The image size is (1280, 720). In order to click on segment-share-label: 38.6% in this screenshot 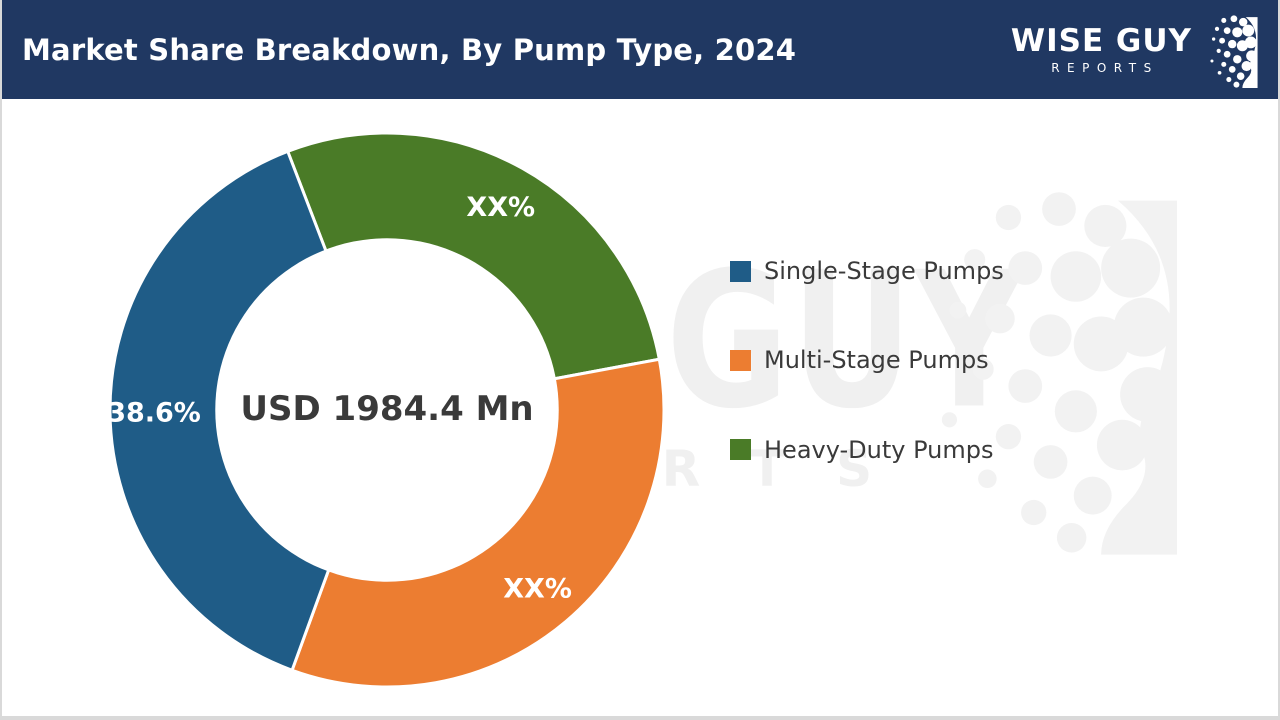, I will do `click(154, 412)`.